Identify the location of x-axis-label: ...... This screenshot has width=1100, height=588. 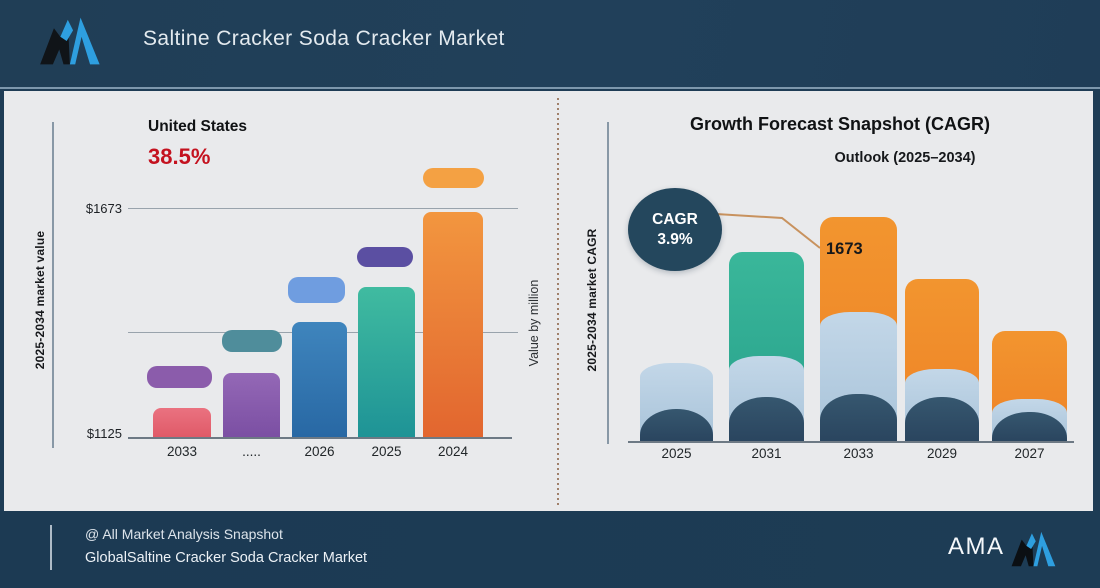
(251, 451).